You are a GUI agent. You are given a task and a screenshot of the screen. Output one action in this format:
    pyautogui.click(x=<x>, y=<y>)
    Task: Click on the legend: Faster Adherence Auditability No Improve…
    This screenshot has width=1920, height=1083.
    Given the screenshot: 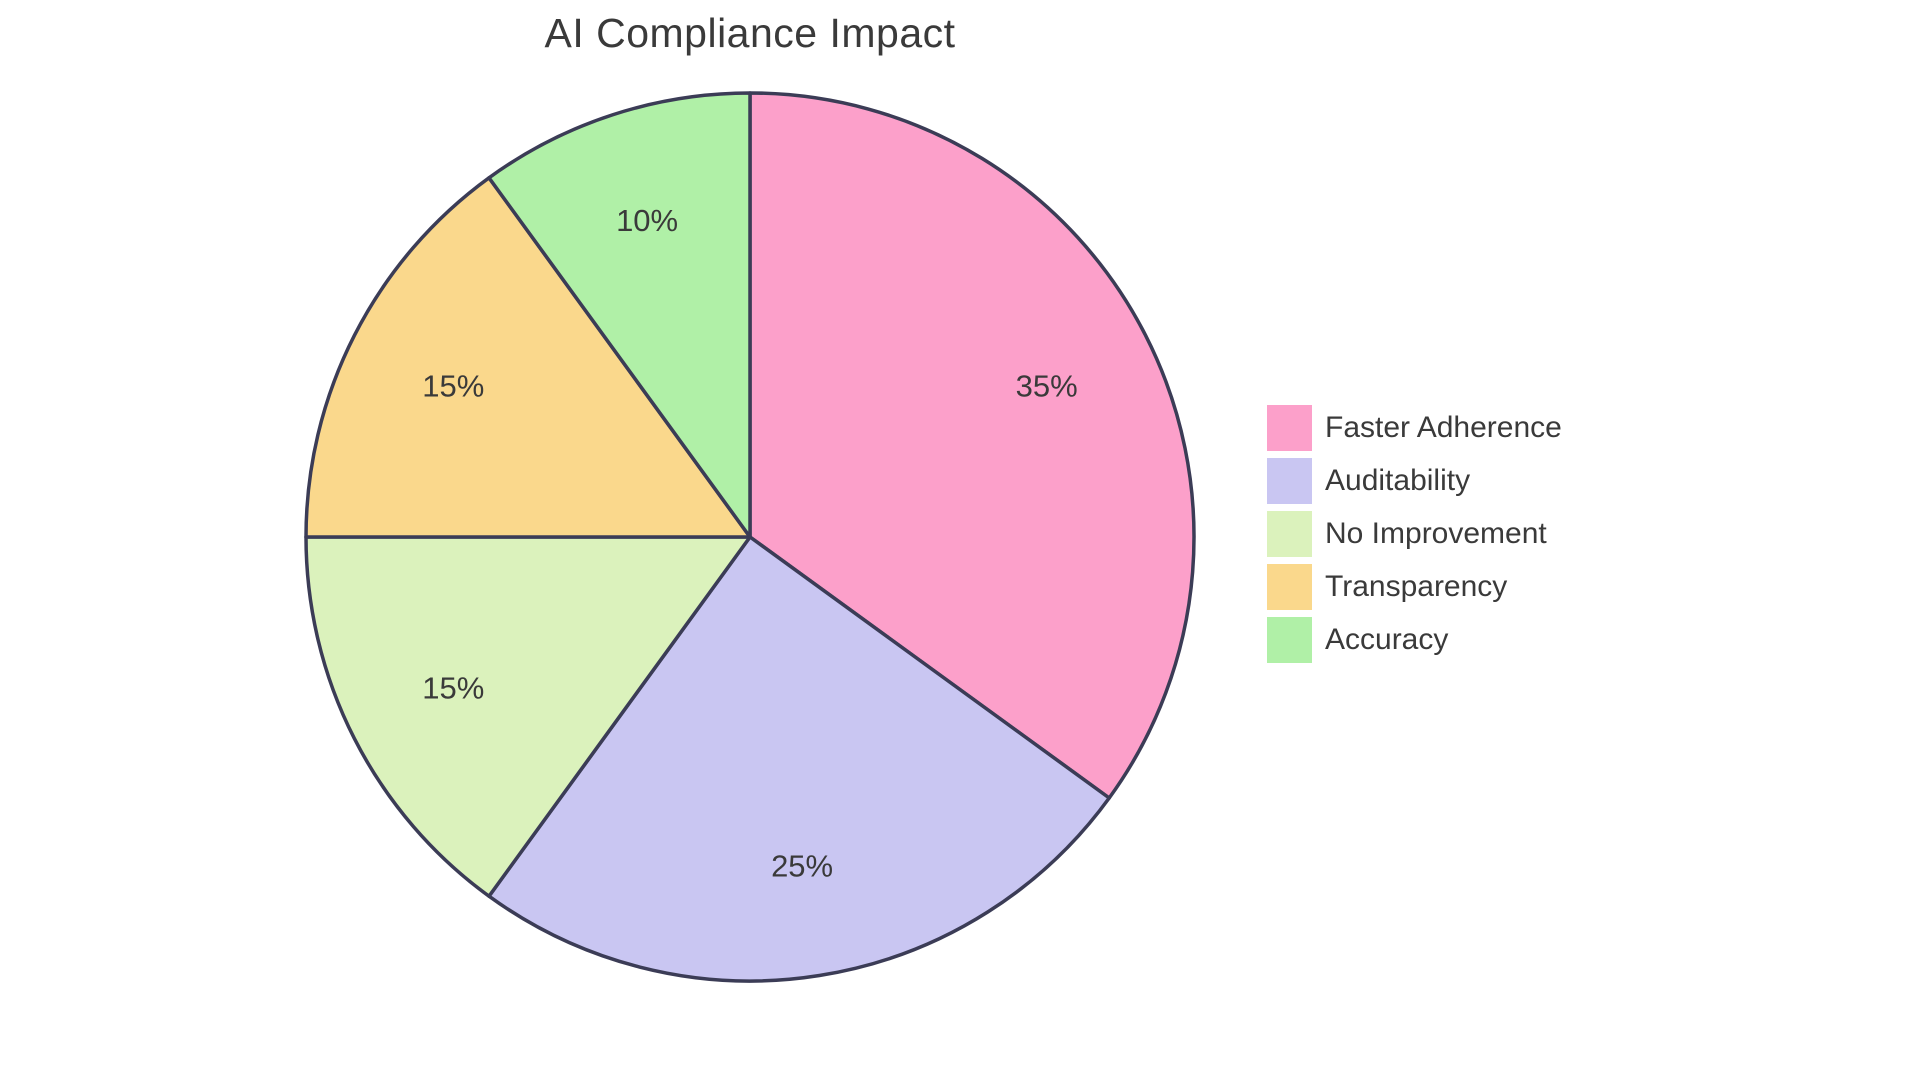 What is the action you would take?
    pyautogui.click(x=1414, y=534)
    